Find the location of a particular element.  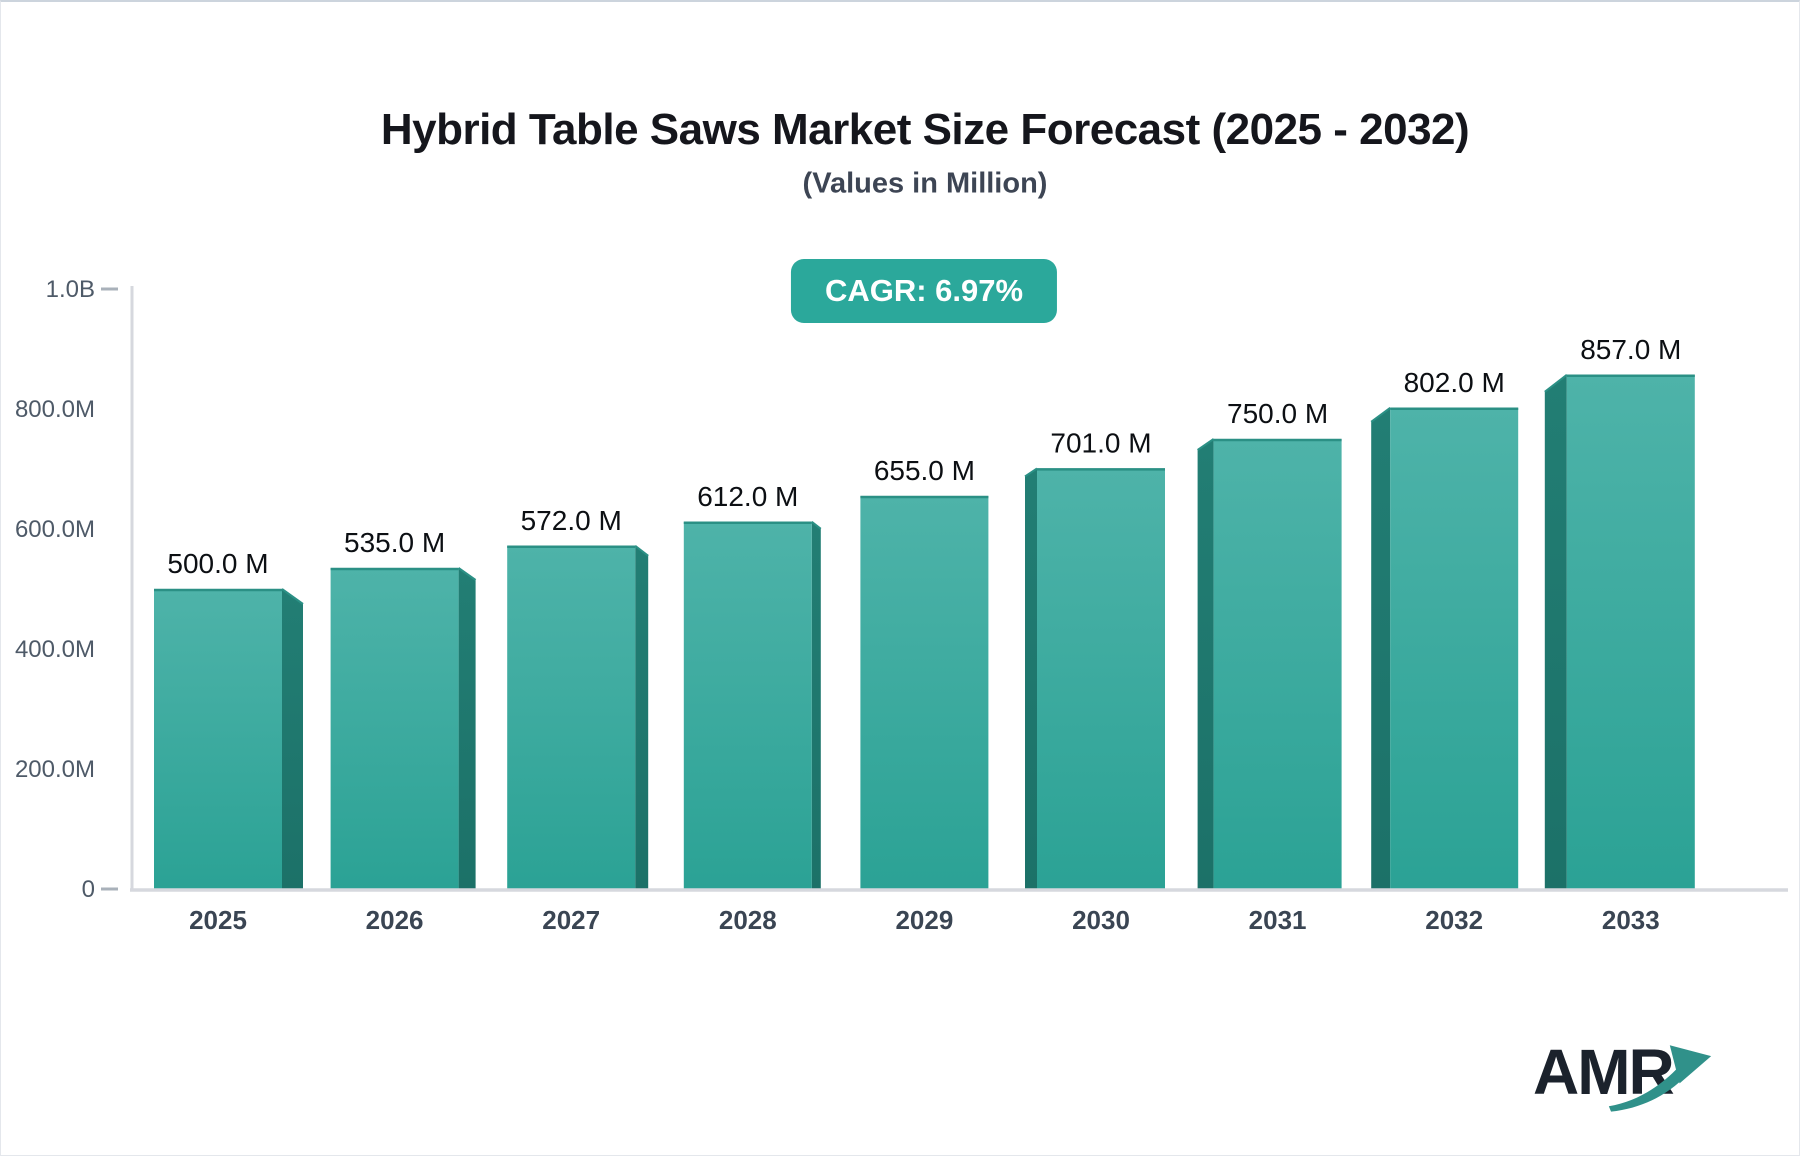

y-axis-label-1.0B: 1.0B is located at coordinates (70, 289).